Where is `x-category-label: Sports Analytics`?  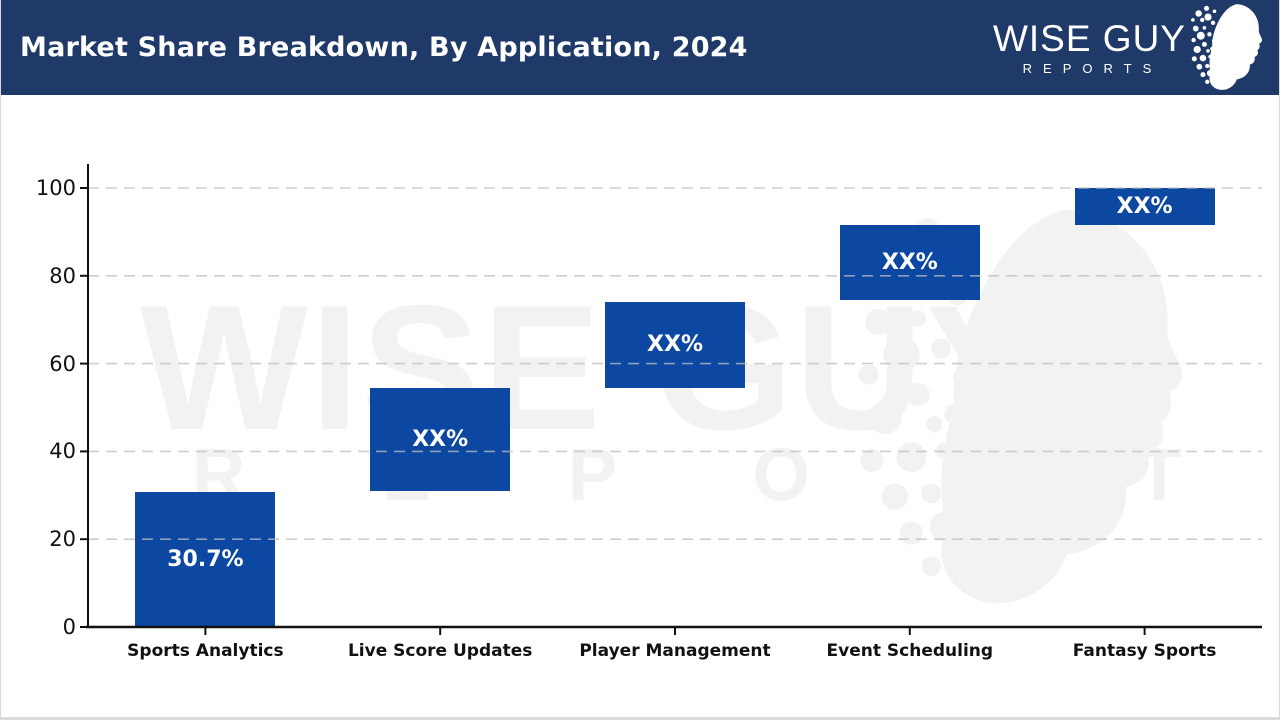 x-category-label: Sports Analytics is located at coordinates (205, 651).